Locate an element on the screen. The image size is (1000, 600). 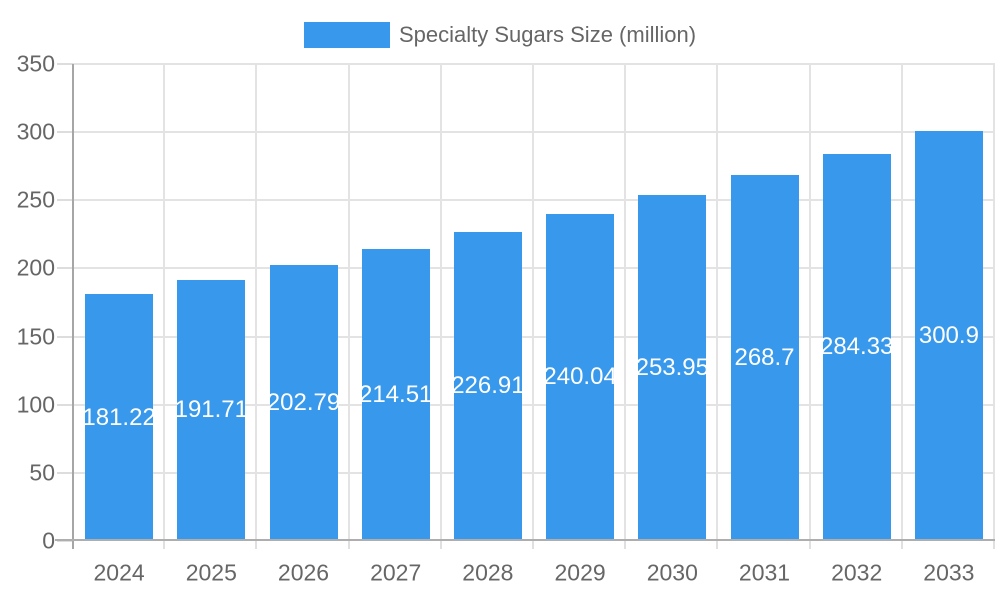
x-axis-tick-label: 2024 is located at coordinates (119, 572).